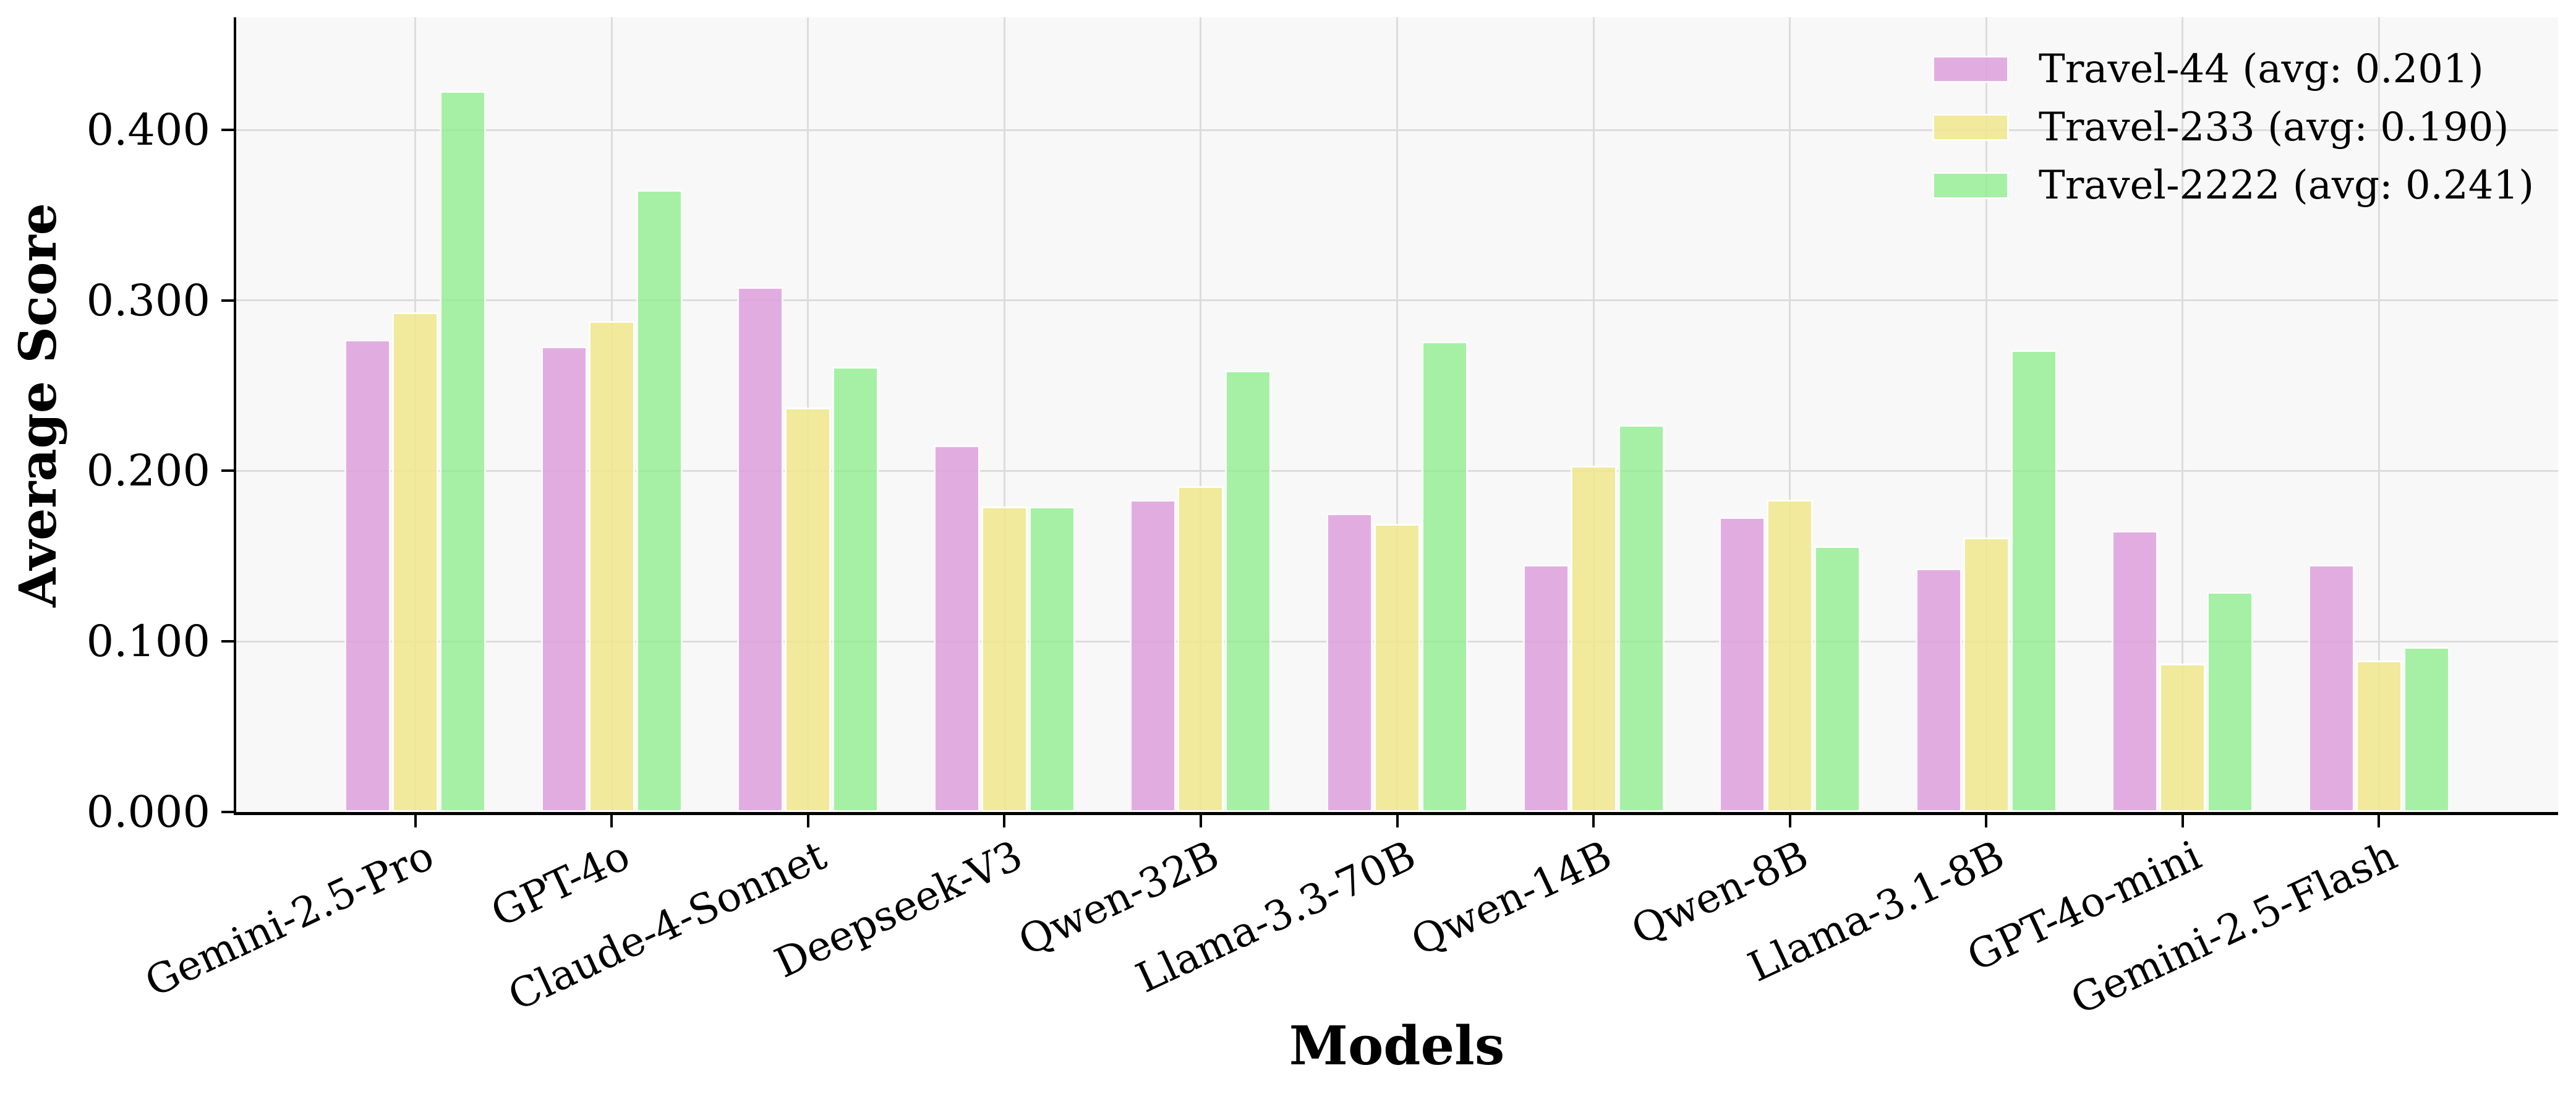 This screenshot has height=1094, width=2576. I want to click on bar-Travel-44-Qwen-8B, so click(1742, 664).